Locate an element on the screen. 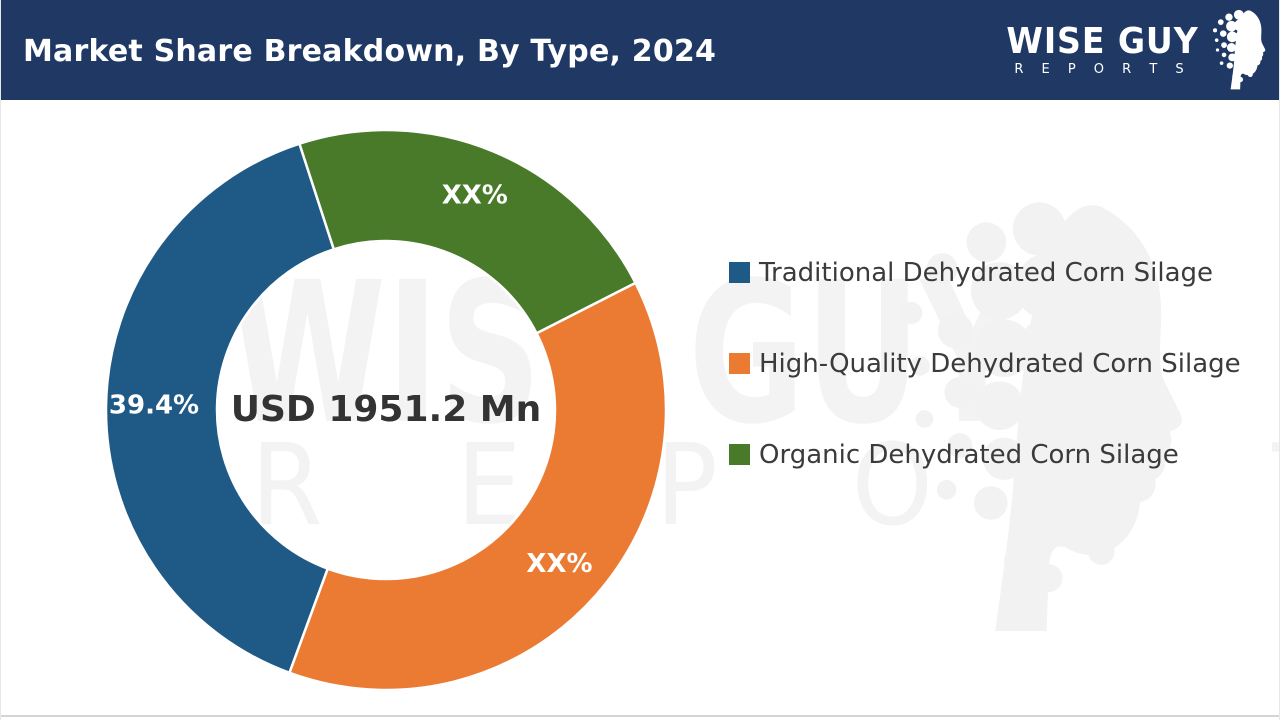 This screenshot has height=720, width=1280. segment-share-label: 39.4% is located at coordinates (154, 406).